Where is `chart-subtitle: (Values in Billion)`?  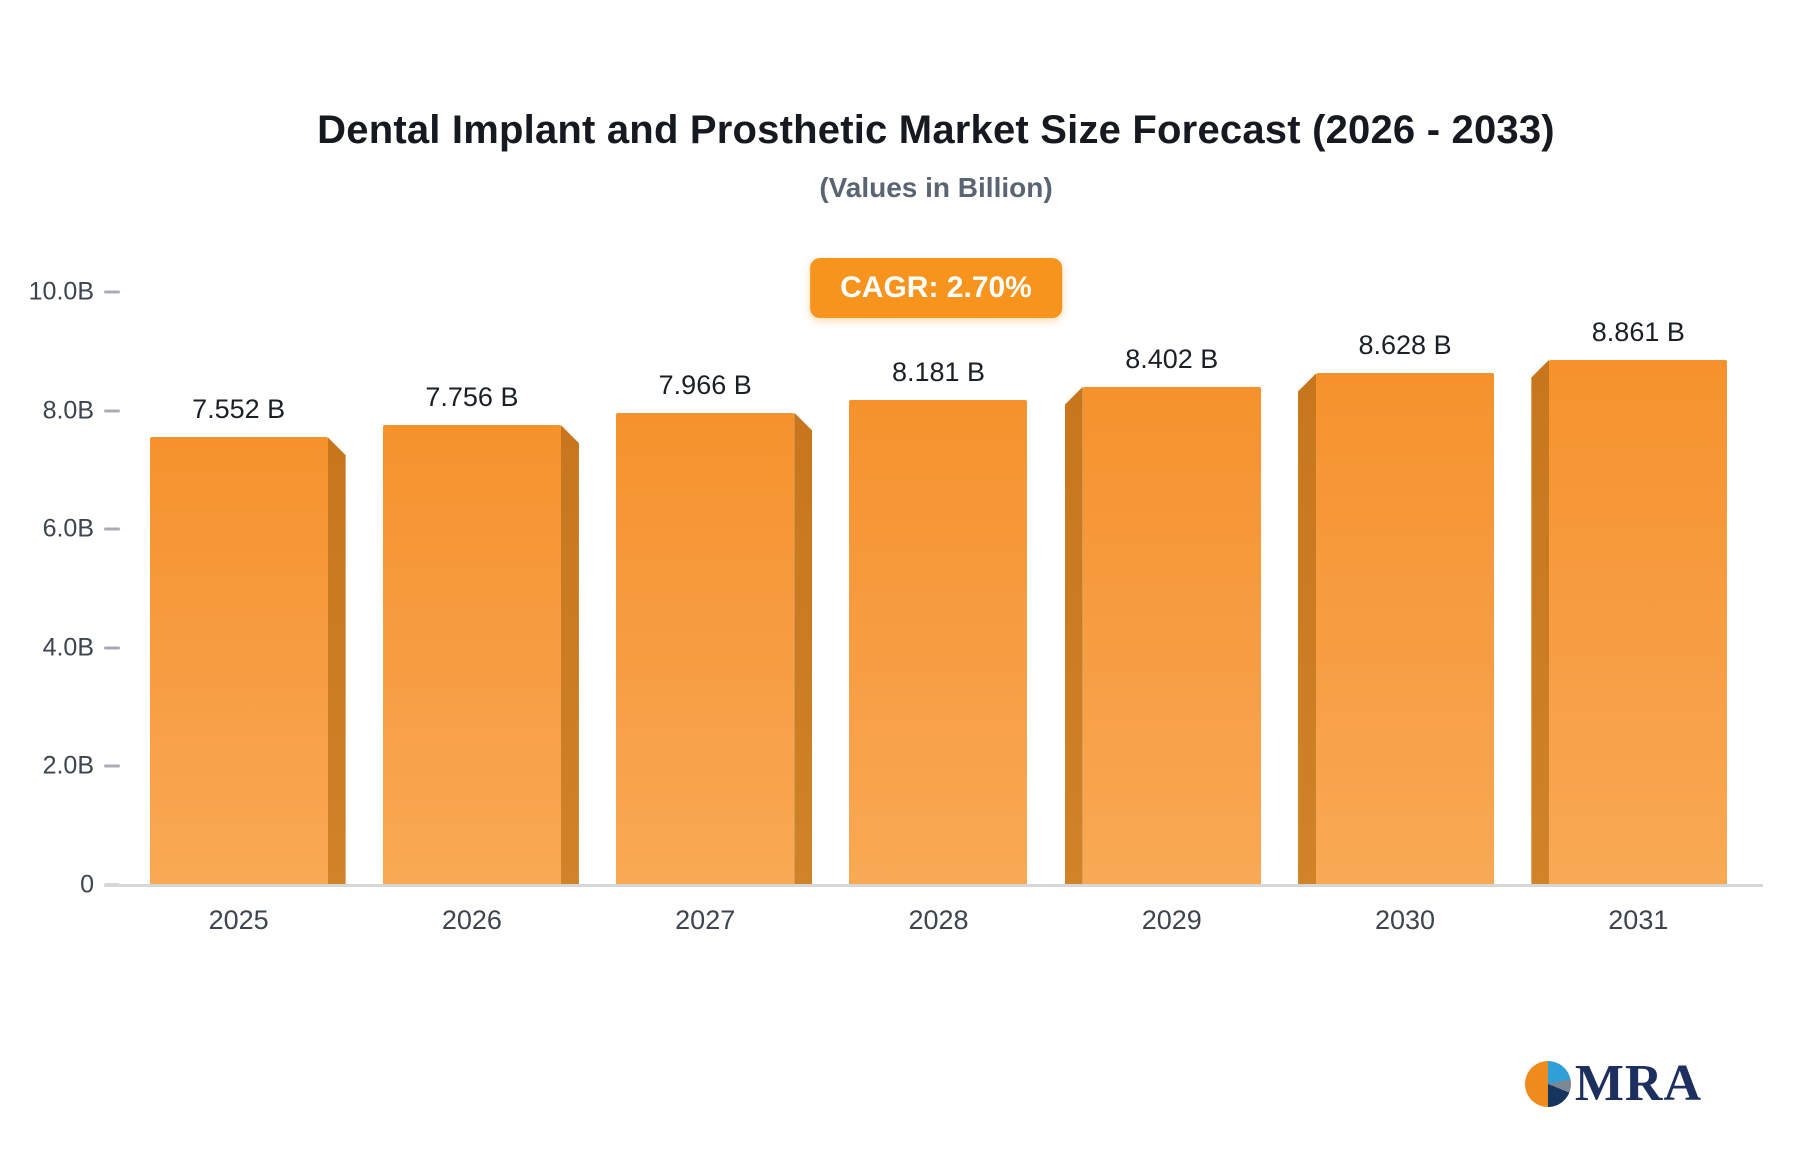 chart-subtitle: (Values in Billion) is located at coordinates (936, 187).